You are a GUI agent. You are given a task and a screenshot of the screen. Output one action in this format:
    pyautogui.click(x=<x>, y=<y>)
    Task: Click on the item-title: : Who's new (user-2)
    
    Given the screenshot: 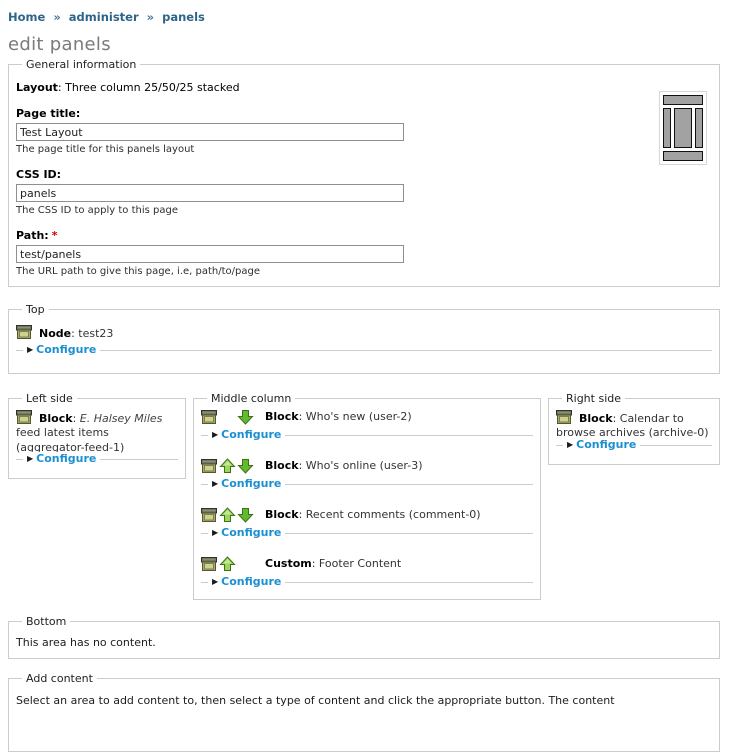 What is the action you would take?
    pyautogui.click(x=355, y=416)
    